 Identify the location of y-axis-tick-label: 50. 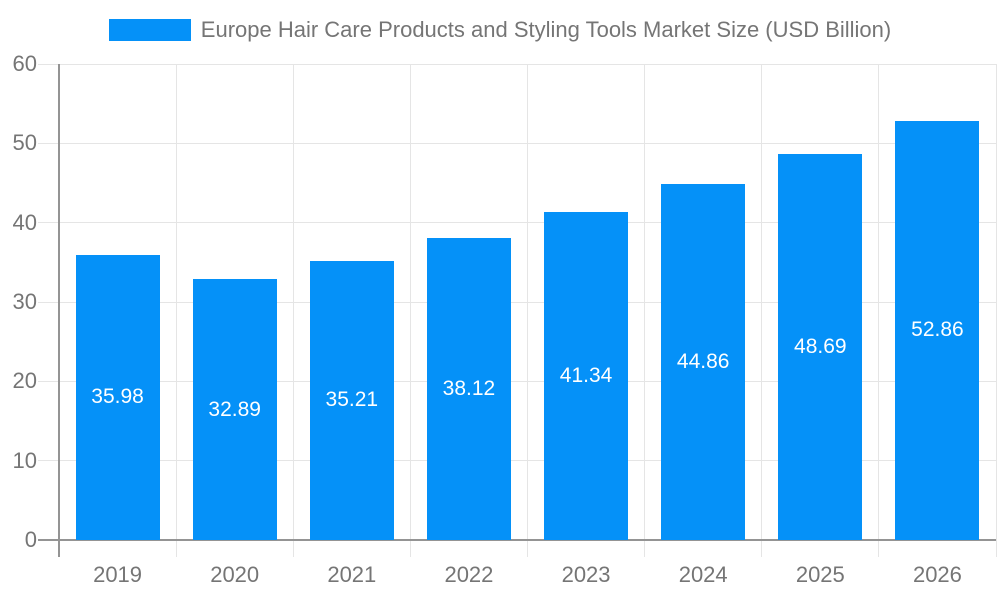
(24, 143).